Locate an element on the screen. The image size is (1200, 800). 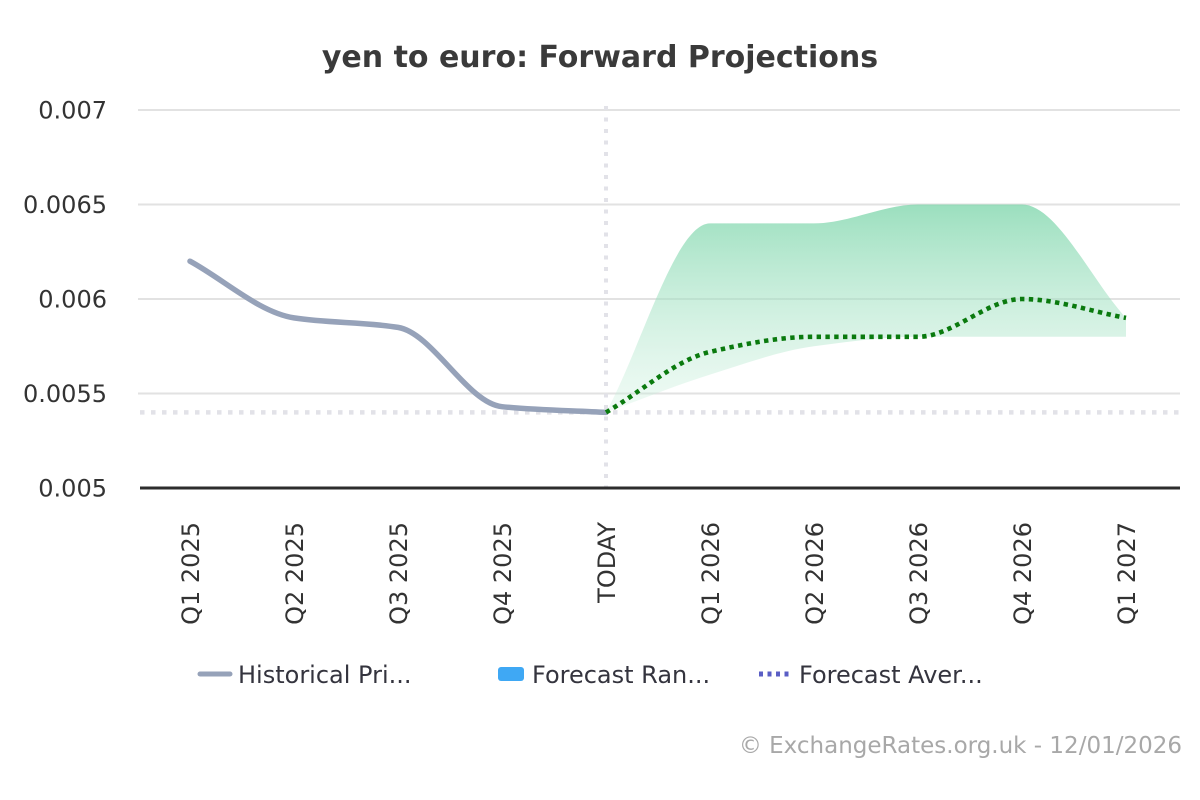
forecast-range-swatch is located at coordinates (511, 674).